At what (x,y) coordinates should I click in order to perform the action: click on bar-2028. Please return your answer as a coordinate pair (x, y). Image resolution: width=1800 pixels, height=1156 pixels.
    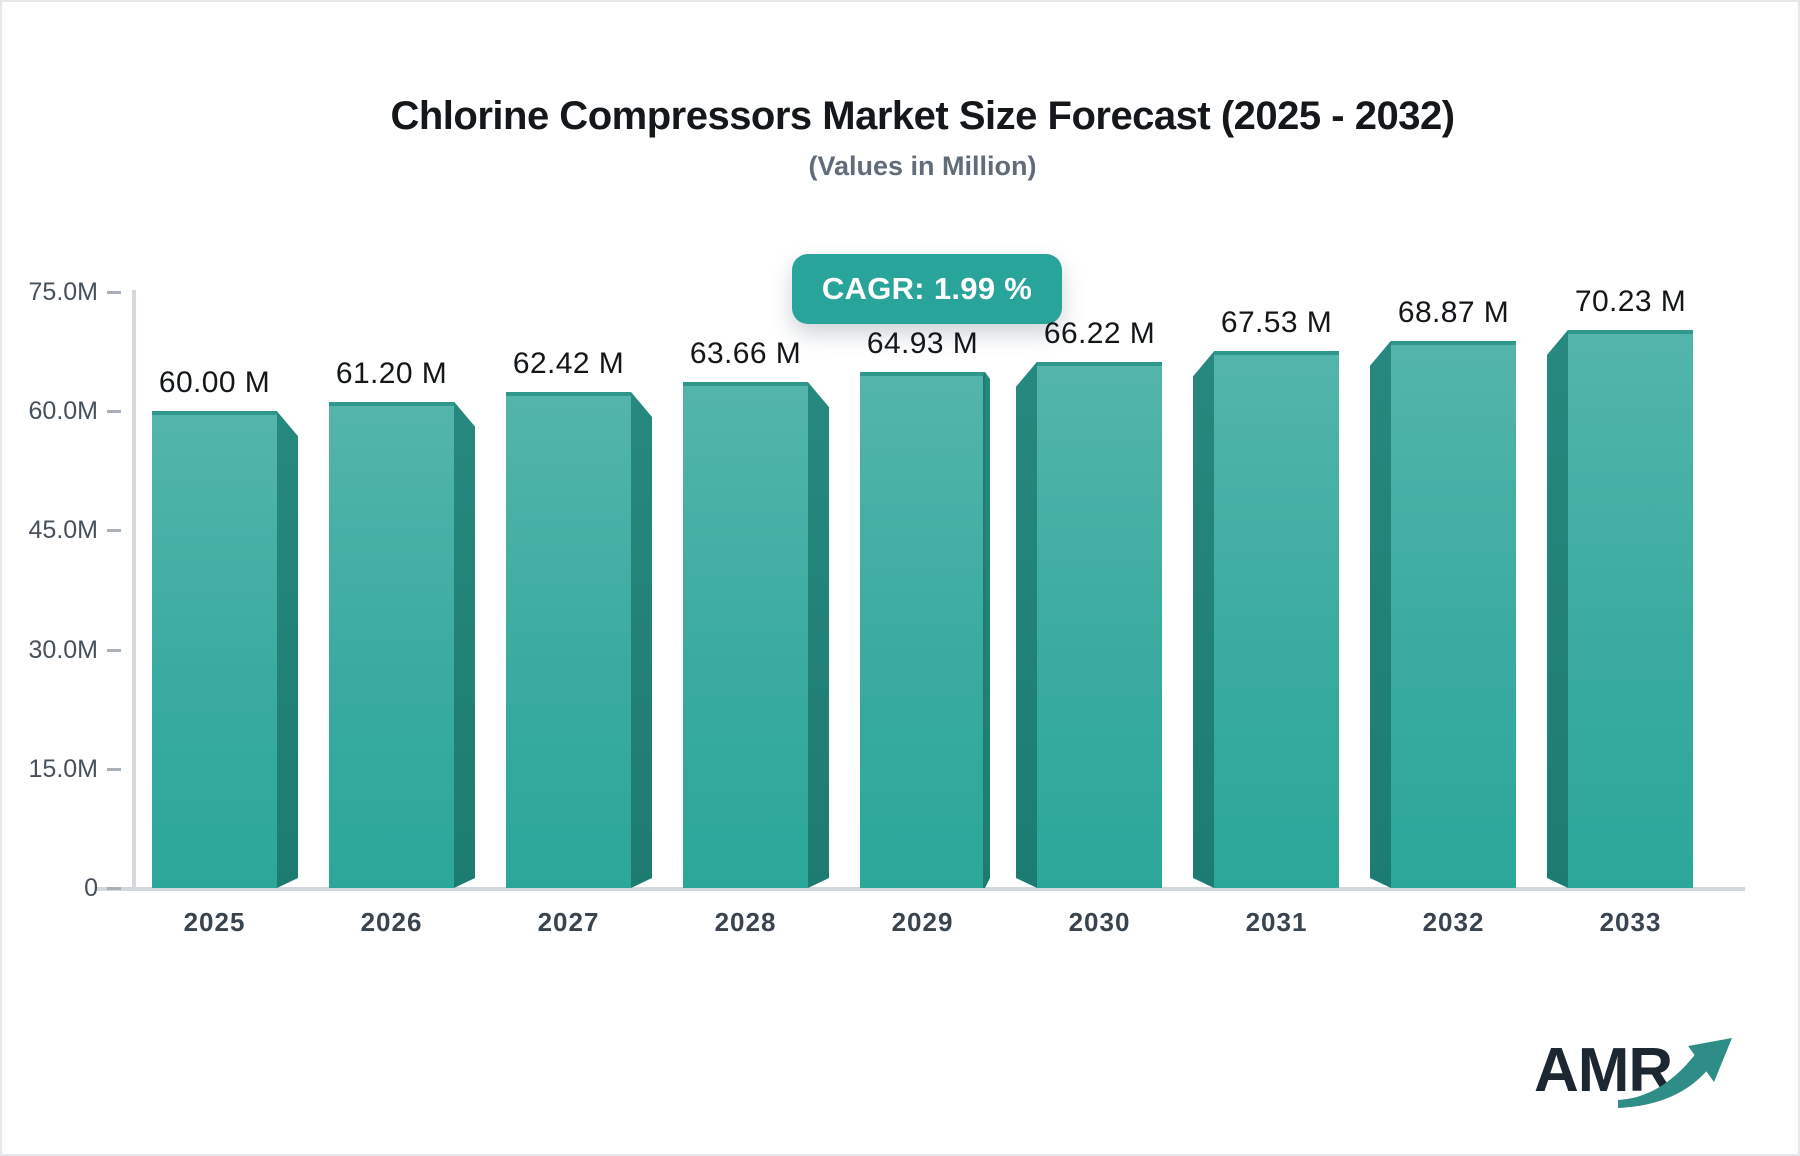
    Looking at the image, I should click on (745, 635).